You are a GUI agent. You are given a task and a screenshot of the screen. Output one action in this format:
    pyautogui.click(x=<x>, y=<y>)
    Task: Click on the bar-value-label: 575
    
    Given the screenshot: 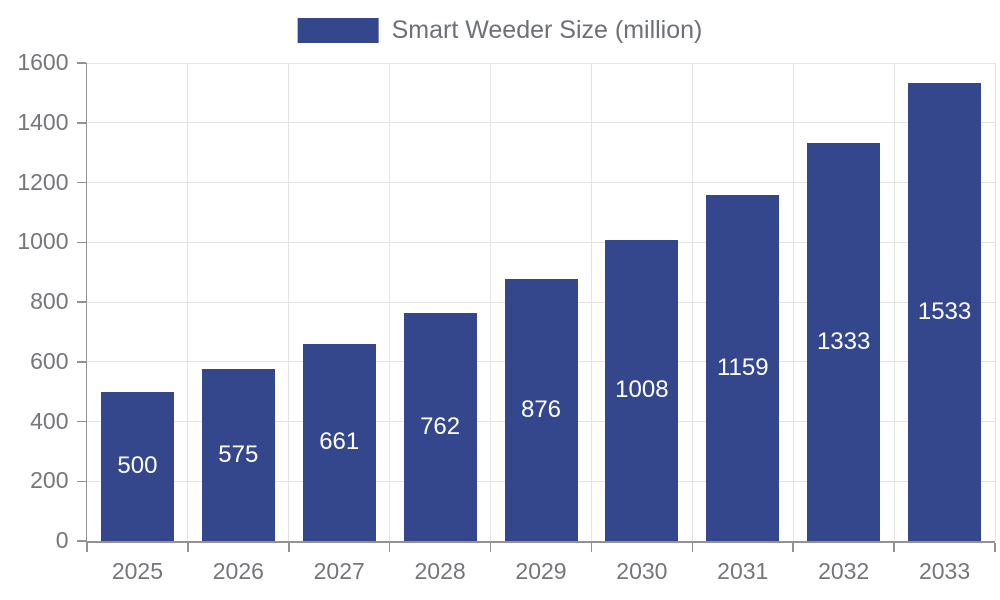 What is the action you would take?
    pyautogui.click(x=238, y=455)
    